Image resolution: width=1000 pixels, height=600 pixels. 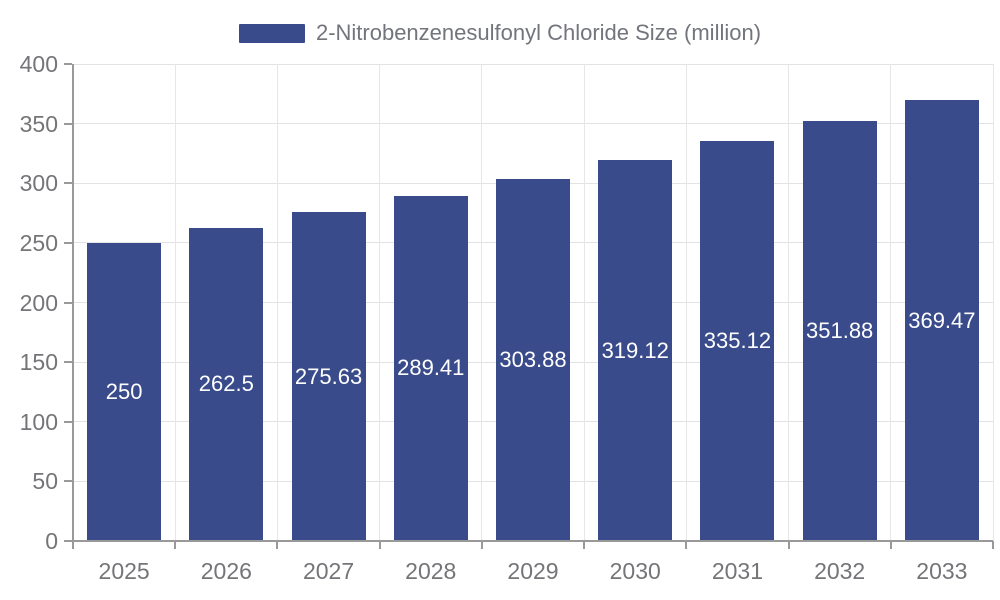 What do you see at coordinates (38, 183) in the screenshot?
I see `y-axis-tick-label: 300` at bounding box center [38, 183].